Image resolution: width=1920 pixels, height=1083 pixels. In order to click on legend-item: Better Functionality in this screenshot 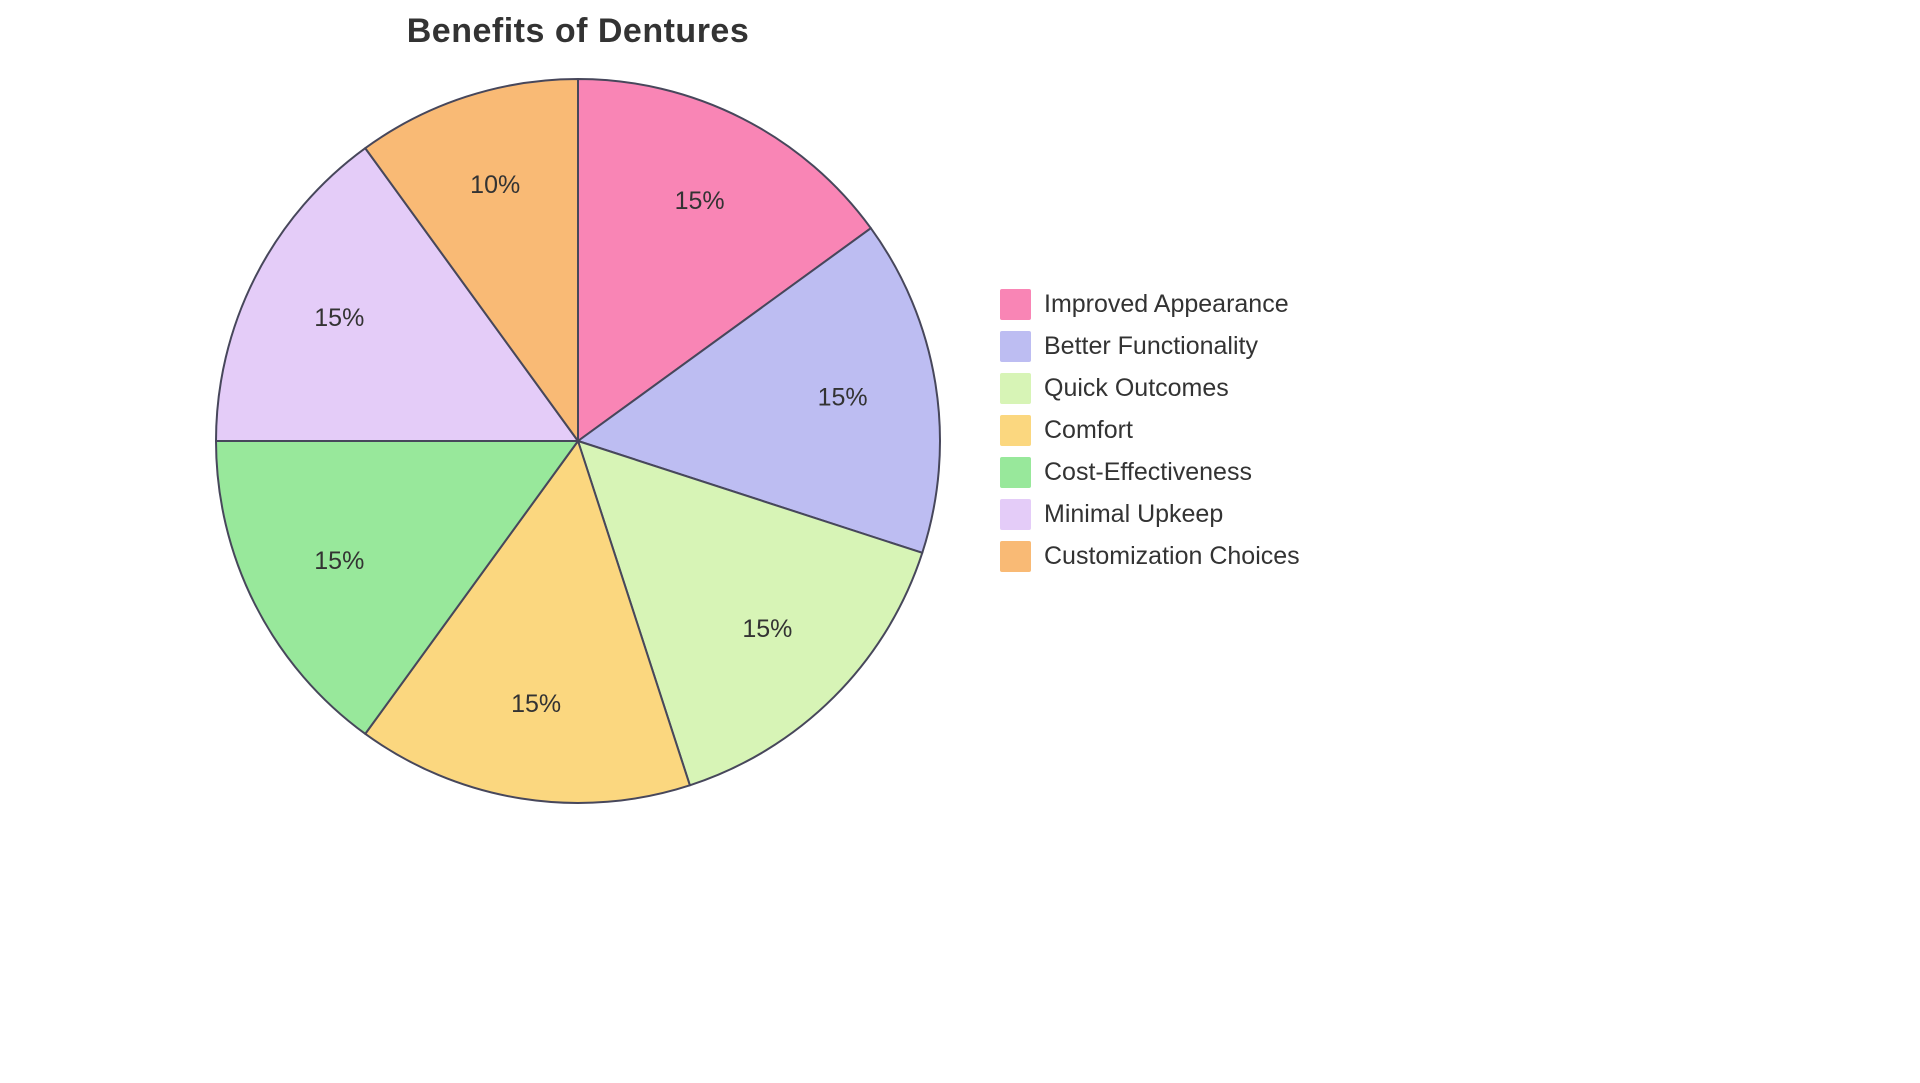, I will do `click(1150, 346)`.